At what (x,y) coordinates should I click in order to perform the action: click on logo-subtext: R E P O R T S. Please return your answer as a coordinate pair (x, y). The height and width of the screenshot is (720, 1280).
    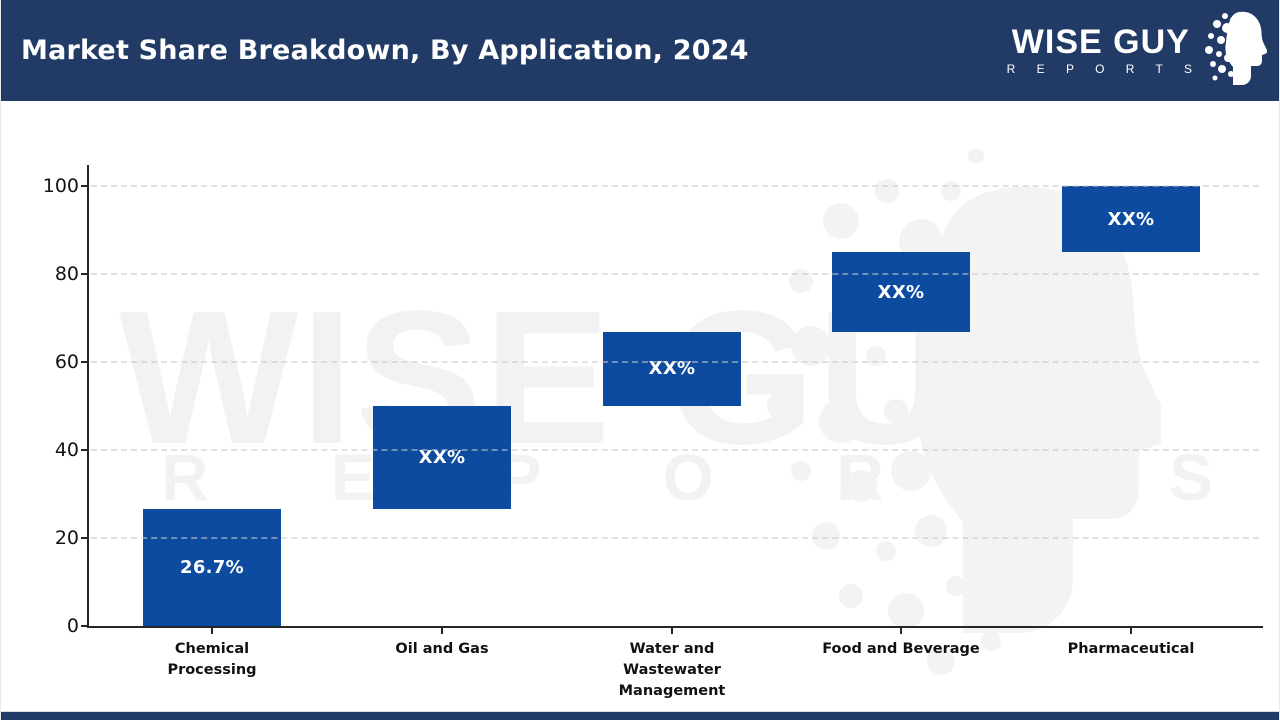
    Looking at the image, I should click on (1103, 69).